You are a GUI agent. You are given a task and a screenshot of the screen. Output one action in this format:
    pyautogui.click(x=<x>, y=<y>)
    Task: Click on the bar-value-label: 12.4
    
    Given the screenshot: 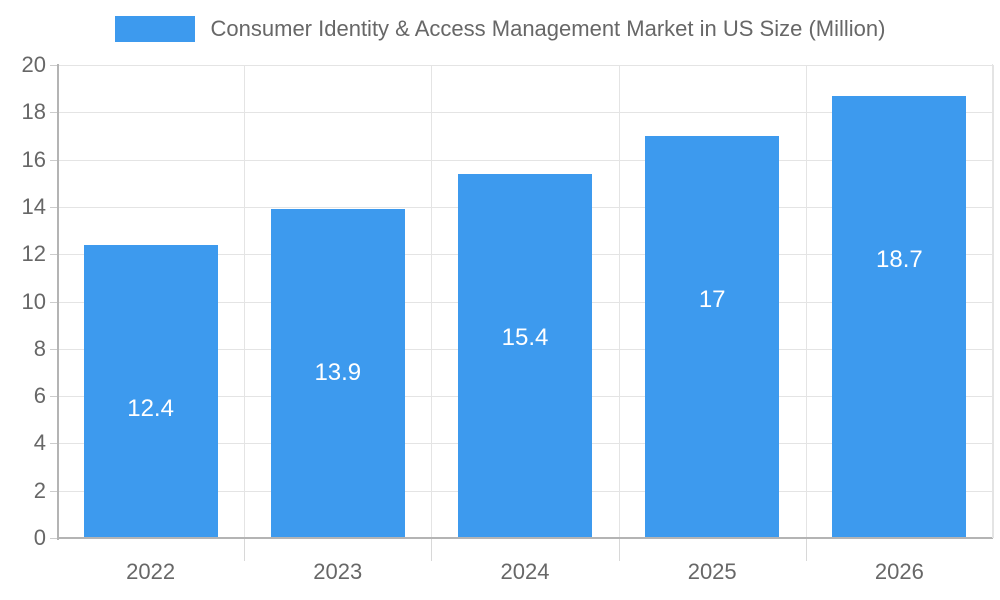 What is the action you would take?
    pyautogui.click(x=150, y=408)
    